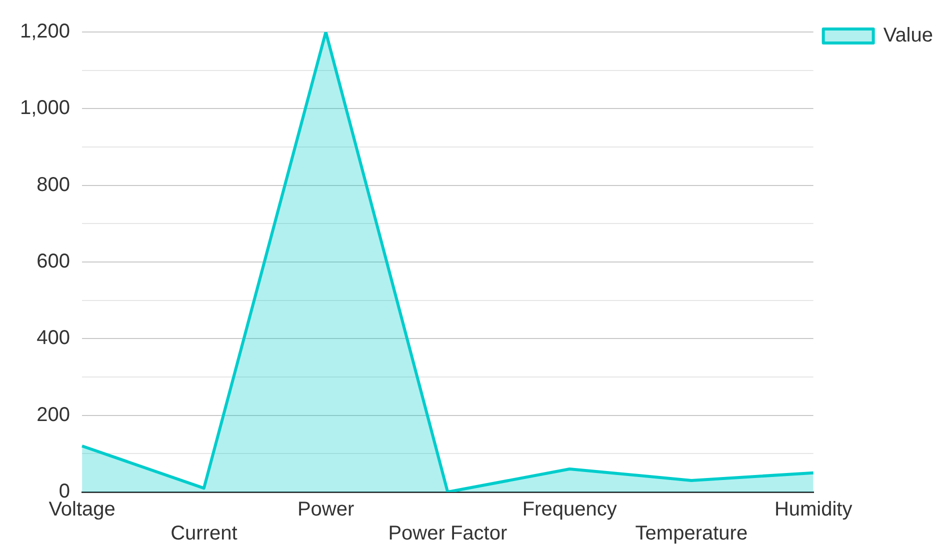 Image resolution: width=951 pixels, height=560 pixels. What do you see at coordinates (53, 415) in the screenshot?
I see `y-tick-label: 200` at bounding box center [53, 415].